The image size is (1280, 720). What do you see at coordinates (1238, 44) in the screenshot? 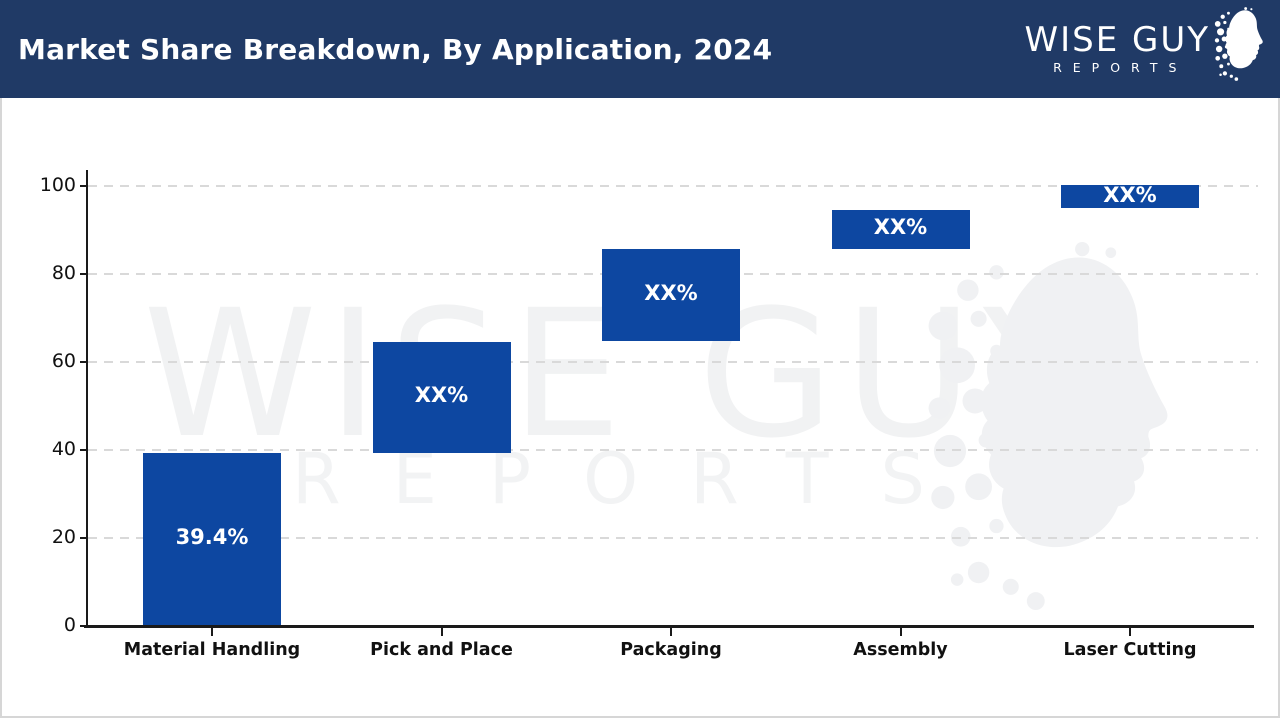
I see `dotted-face-profile-icon` at bounding box center [1238, 44].